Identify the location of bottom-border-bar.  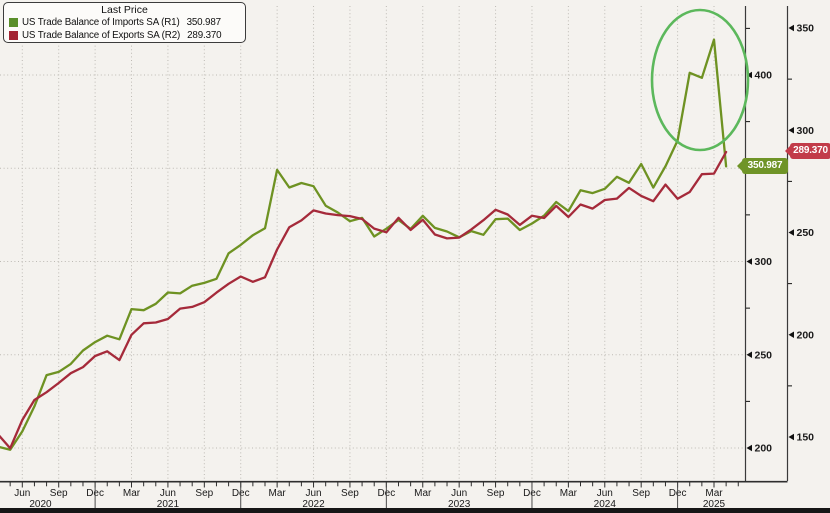
(415, 510).